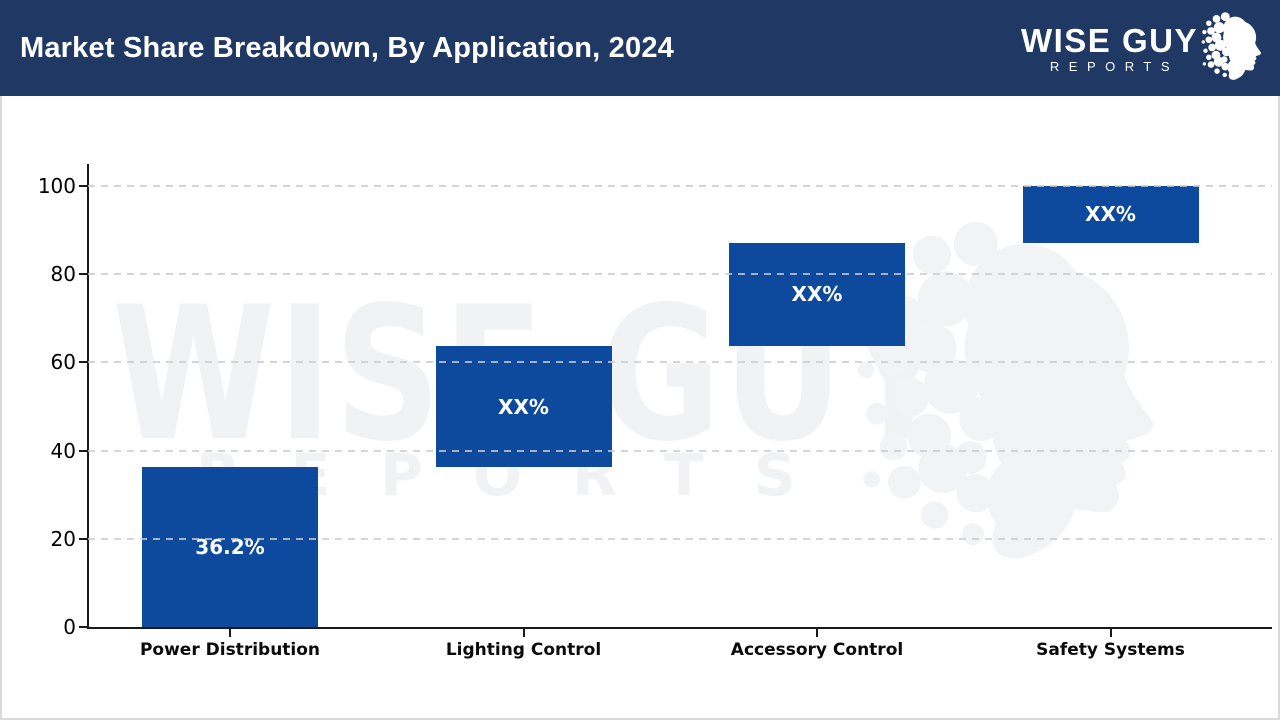 This screenshot has width=1280, height=720. I want to click on brand-name: WISE GUY, so click(1109, 40).